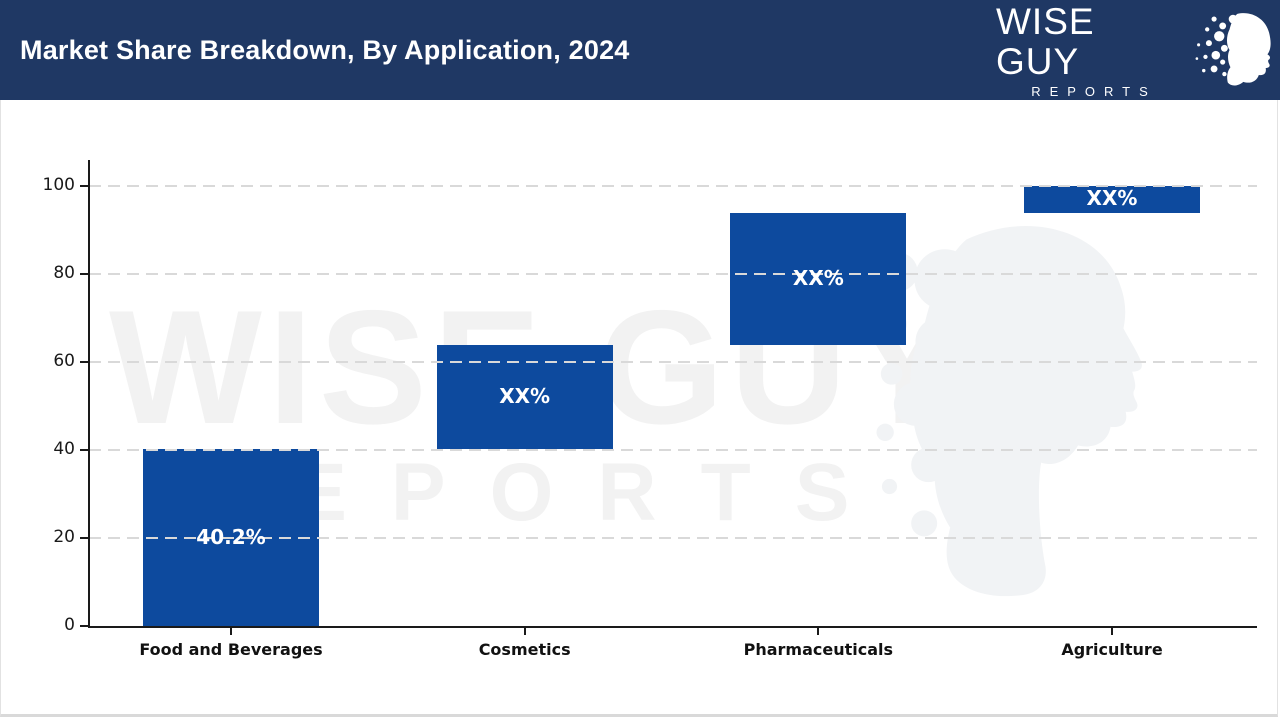 The height and width of the screenshot is (720, 1280). Describe the element at coordinates (89, 394) in the screenshot. I see `y-axis-line` at that location.